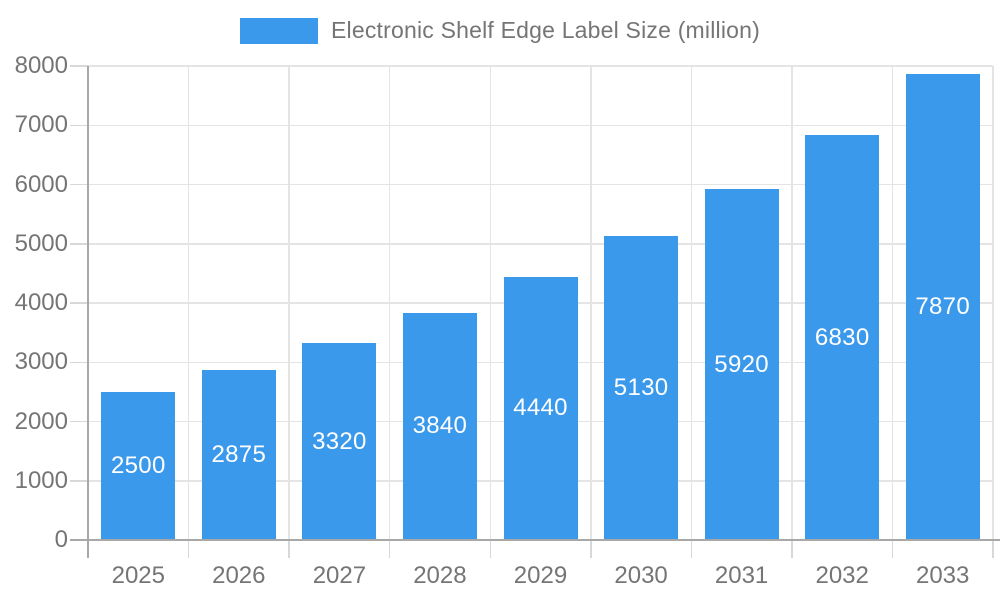  I want to click on bar: 5130, so click(641, 388).